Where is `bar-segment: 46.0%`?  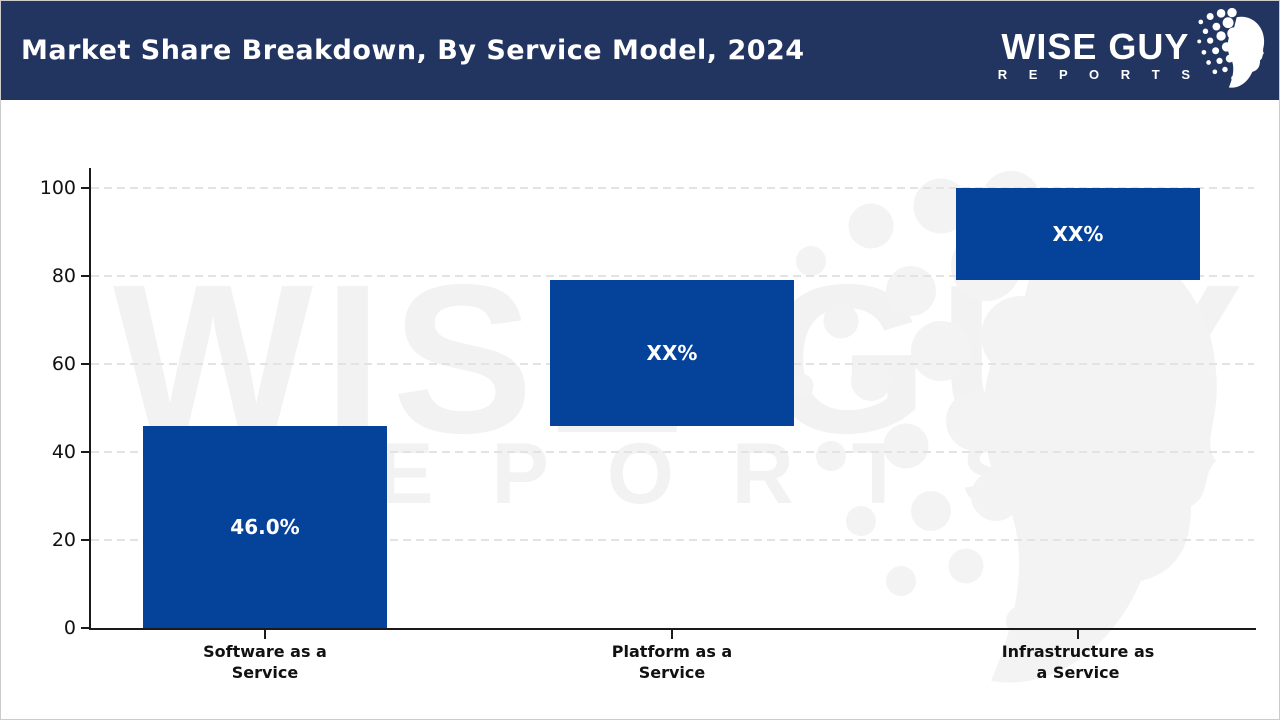 bar-segment: 46.0% is located at coordinates (265, 526).